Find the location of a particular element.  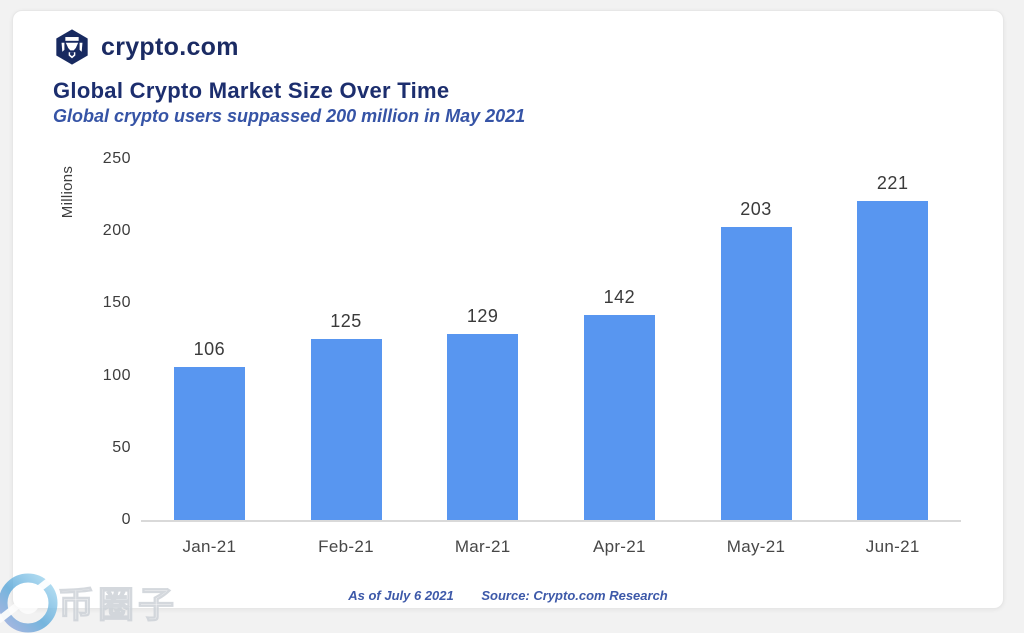

x-axis-tick-label: May-21 is located at coordinates (756, 546).